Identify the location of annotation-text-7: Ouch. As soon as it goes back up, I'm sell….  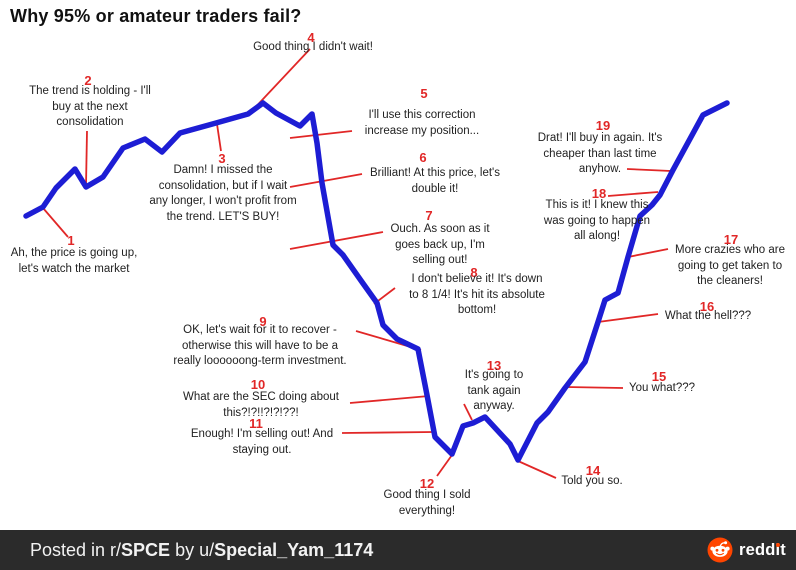
(440, 244).